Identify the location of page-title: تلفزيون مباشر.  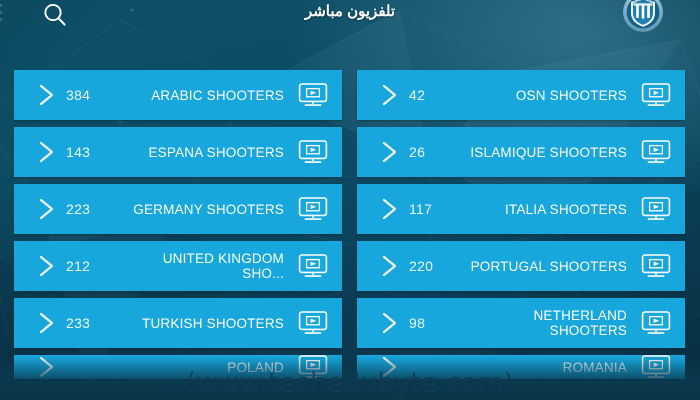
(350, 11).